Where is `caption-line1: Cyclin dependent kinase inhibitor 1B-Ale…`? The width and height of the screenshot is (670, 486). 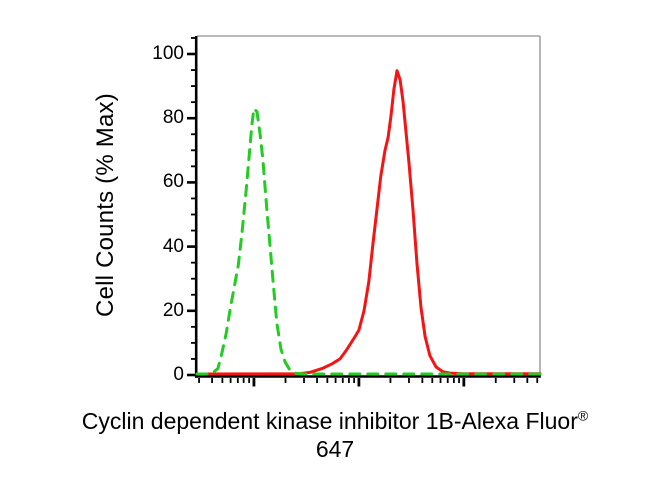 caption-line1: Cyclin dependent kinase inhibitor 1B-Ale… is located at coordinates (329, 421).